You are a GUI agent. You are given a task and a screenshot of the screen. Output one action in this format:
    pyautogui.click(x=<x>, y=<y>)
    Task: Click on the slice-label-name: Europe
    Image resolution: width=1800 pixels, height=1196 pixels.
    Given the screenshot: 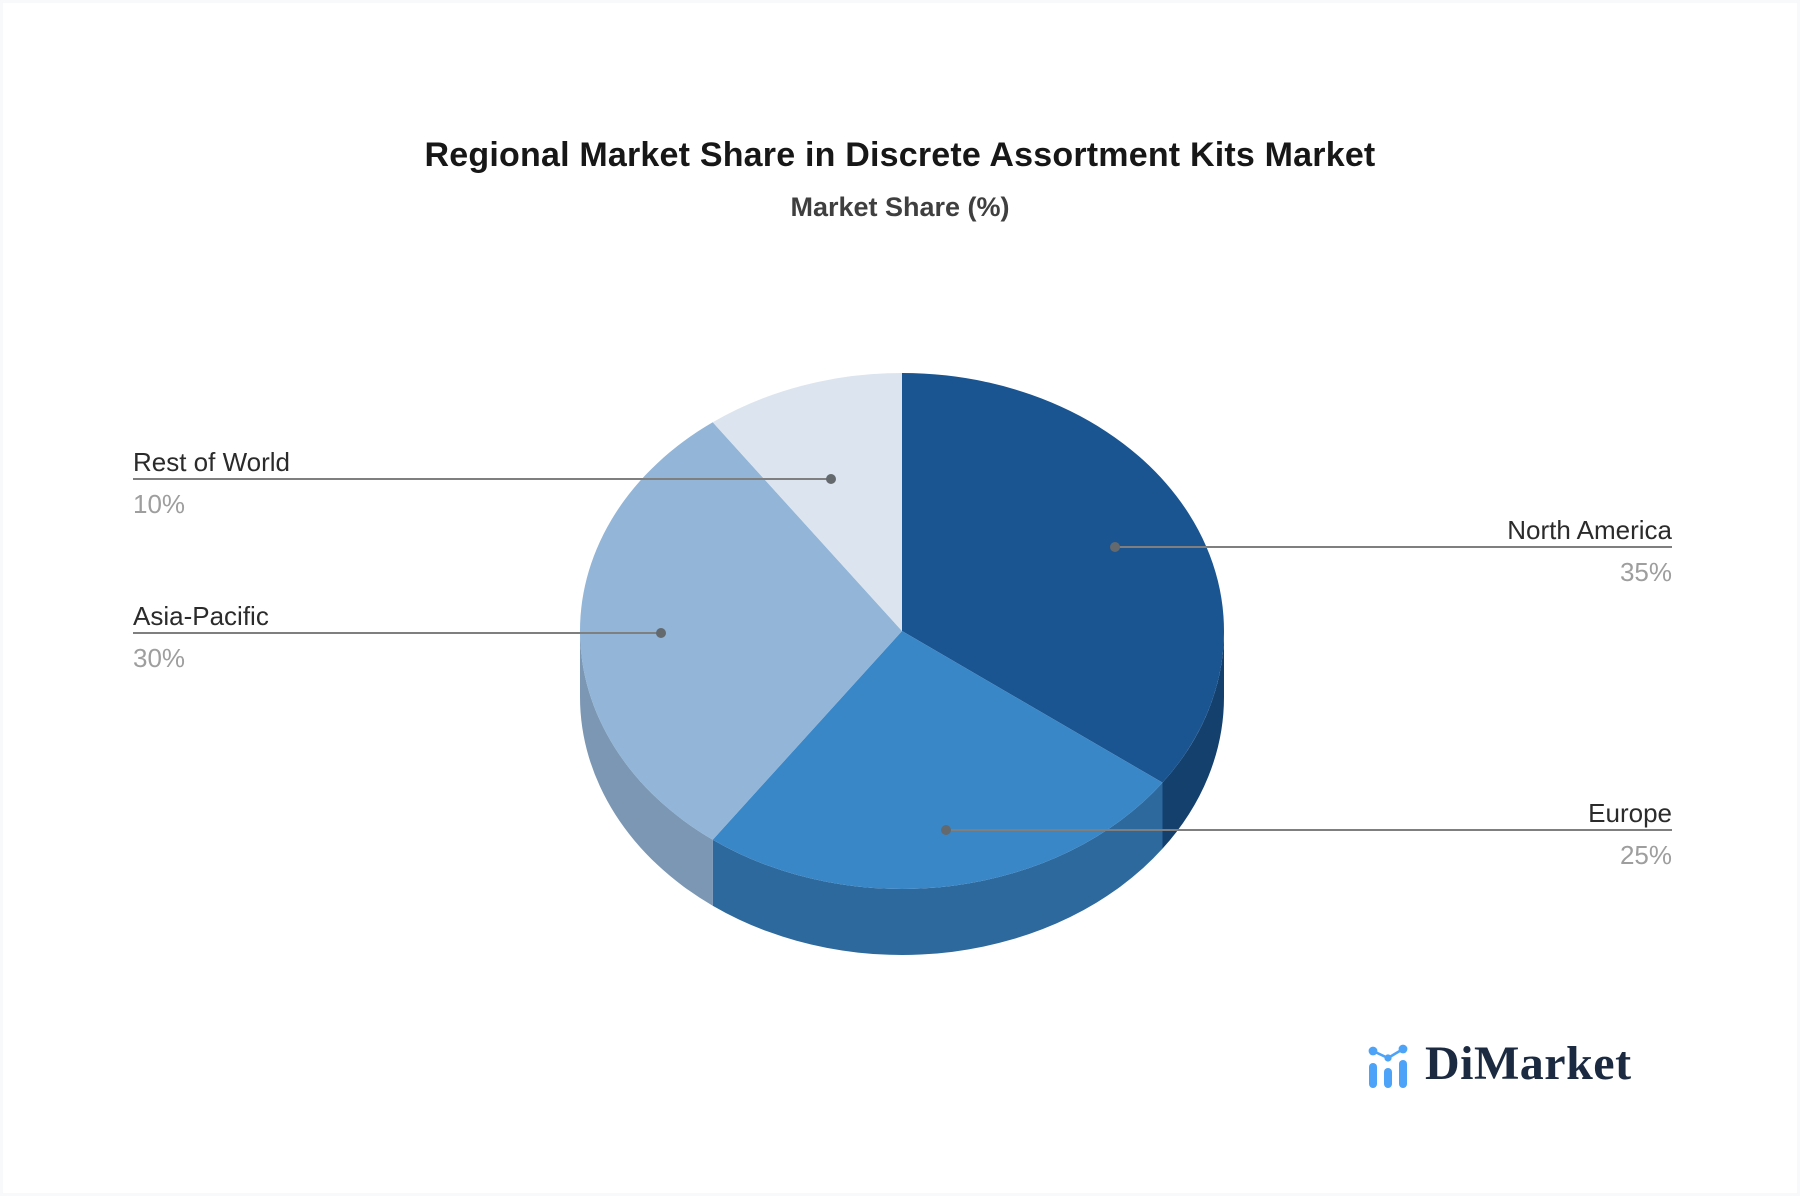 What is the action you would take?
    pyautogui.click(x=1630, y=813)
    